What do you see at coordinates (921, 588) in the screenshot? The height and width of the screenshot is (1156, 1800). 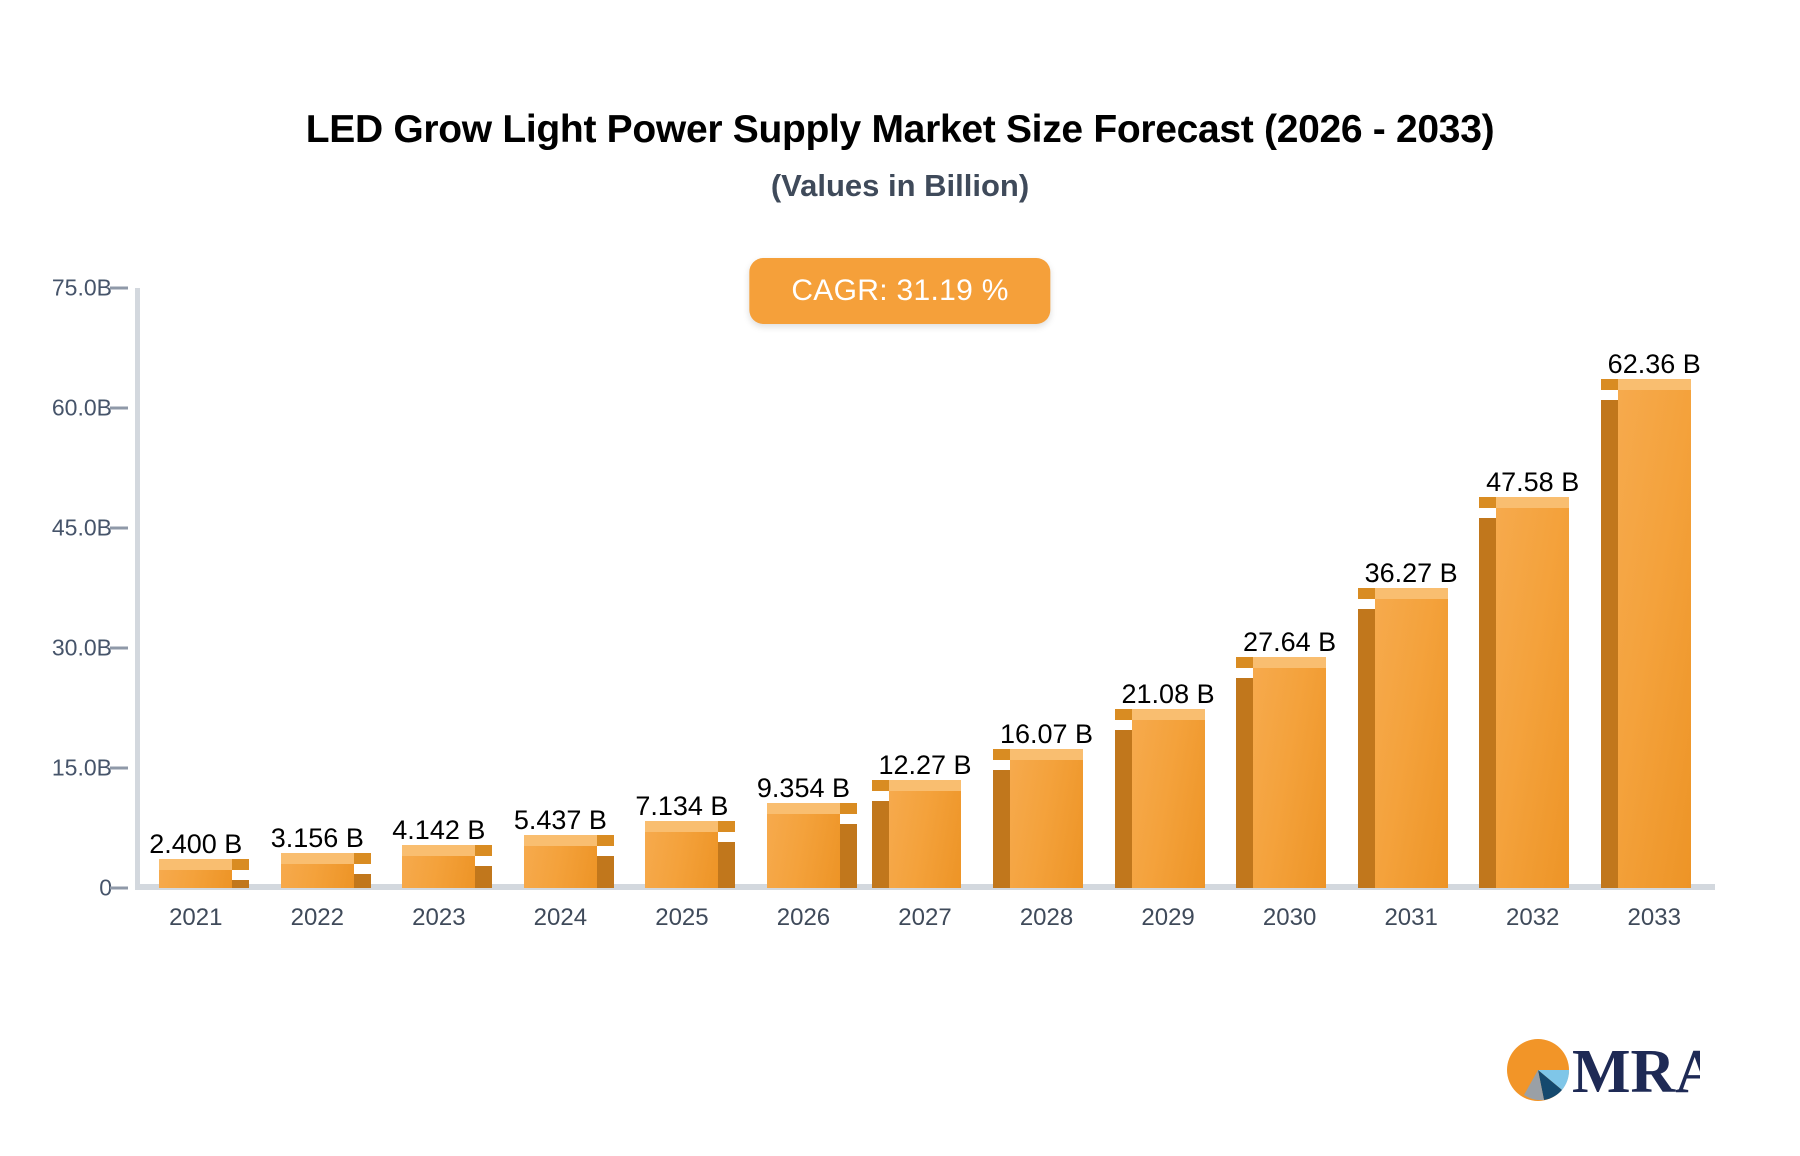 I see `bar-column: 12.27 B` at bounding box center [921, 588].